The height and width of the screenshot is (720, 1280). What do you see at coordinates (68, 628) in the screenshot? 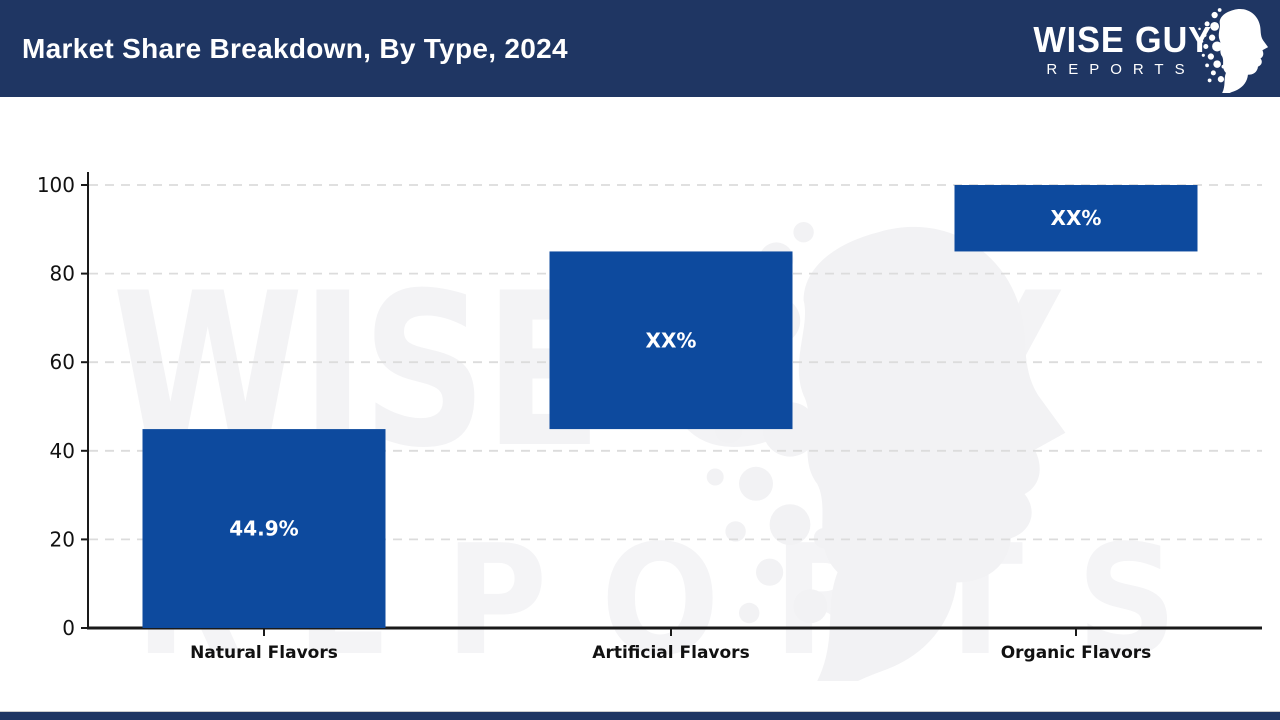
I see `y-tick-label: 0` at bounding box center [68, 628].